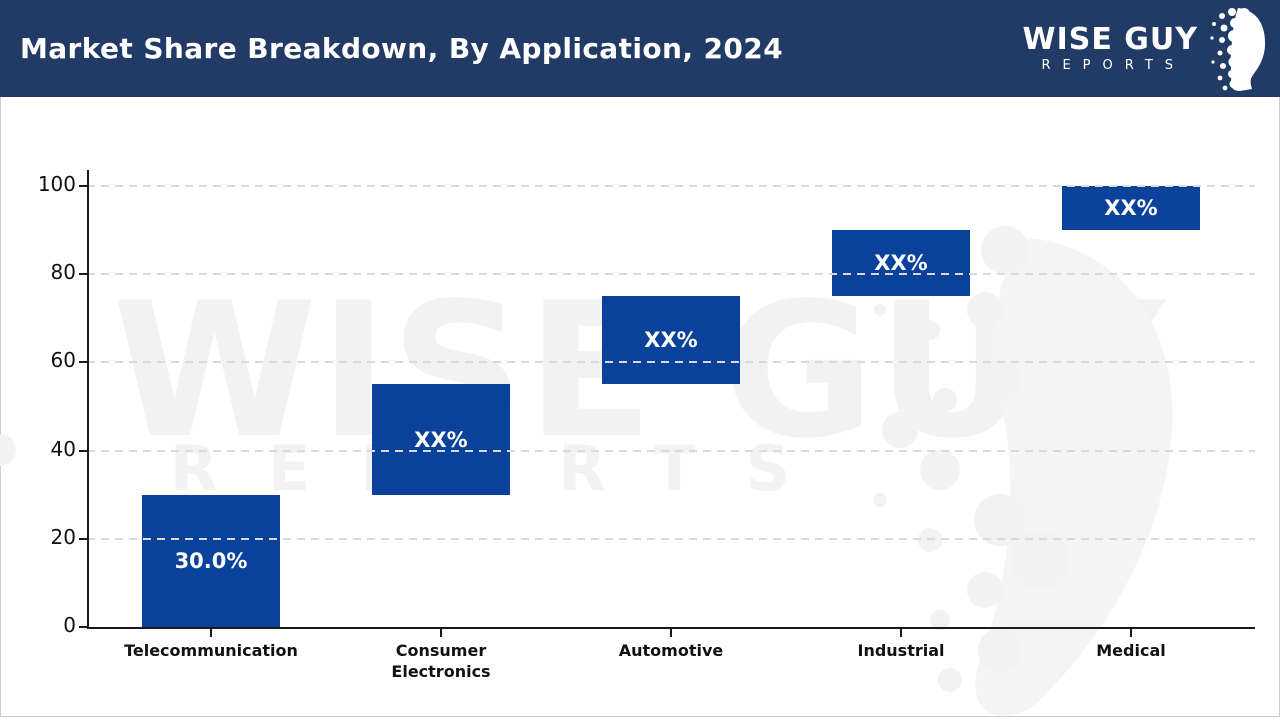 Image resolution: width=1280 pixels, height=720 pixels. What do you see at coordinates (88, 399) in the screenshot?
I see `y-axis-line` at bounding box center [88, 399].